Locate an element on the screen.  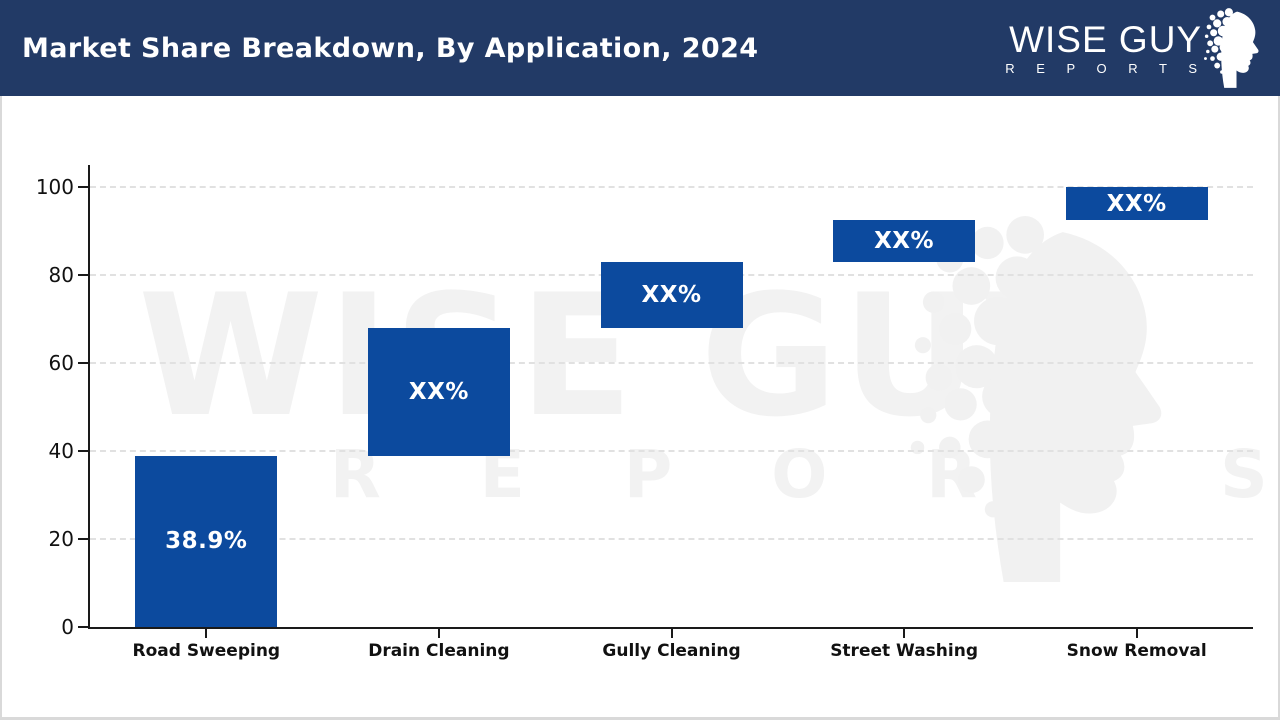
bar-street-washing: XX% is located at coordinates (904, 241).